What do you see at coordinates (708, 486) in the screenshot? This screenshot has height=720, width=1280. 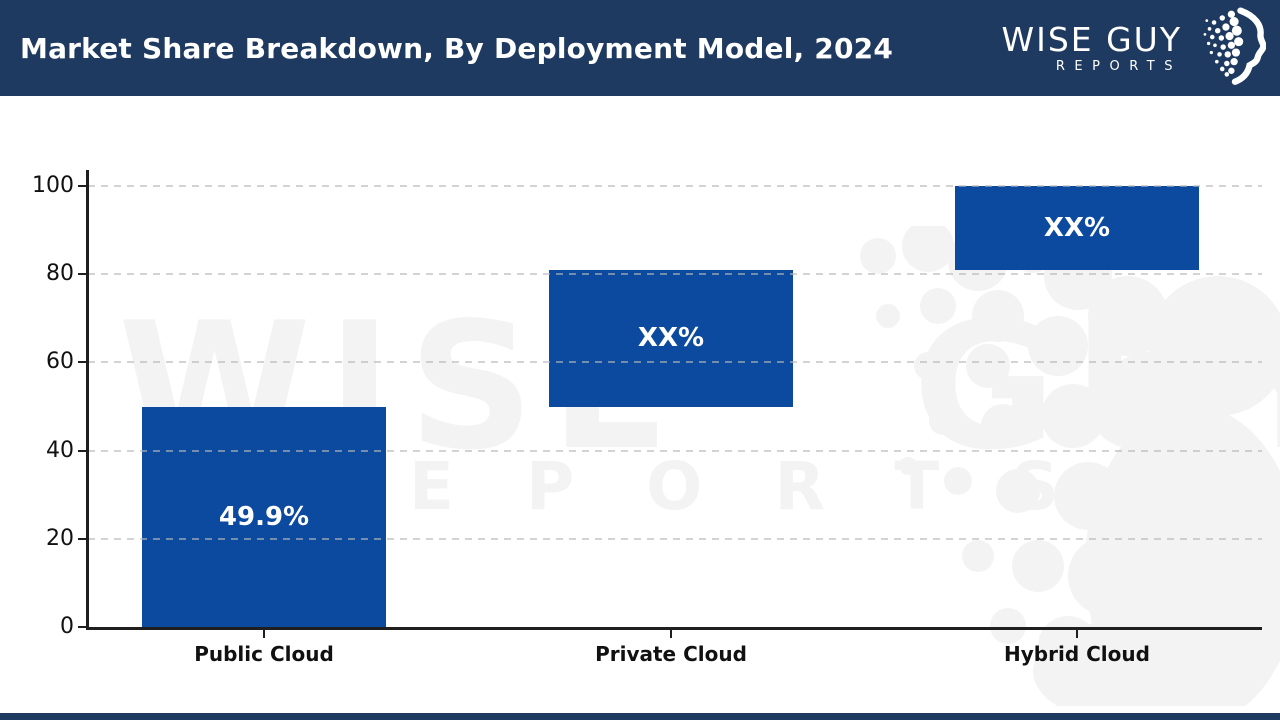 I see `watermark-reports: REPORTS` at bounding box center [708, 486].